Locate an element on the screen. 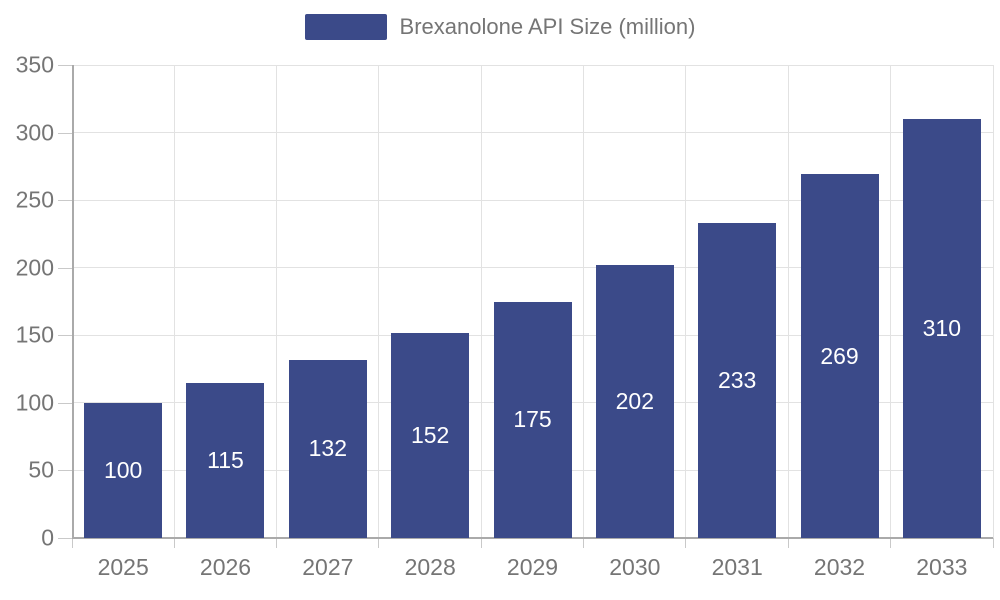 This screenshot has height=600, width=1000. bar-value-label: 310 is located at coordinates (942, 328).